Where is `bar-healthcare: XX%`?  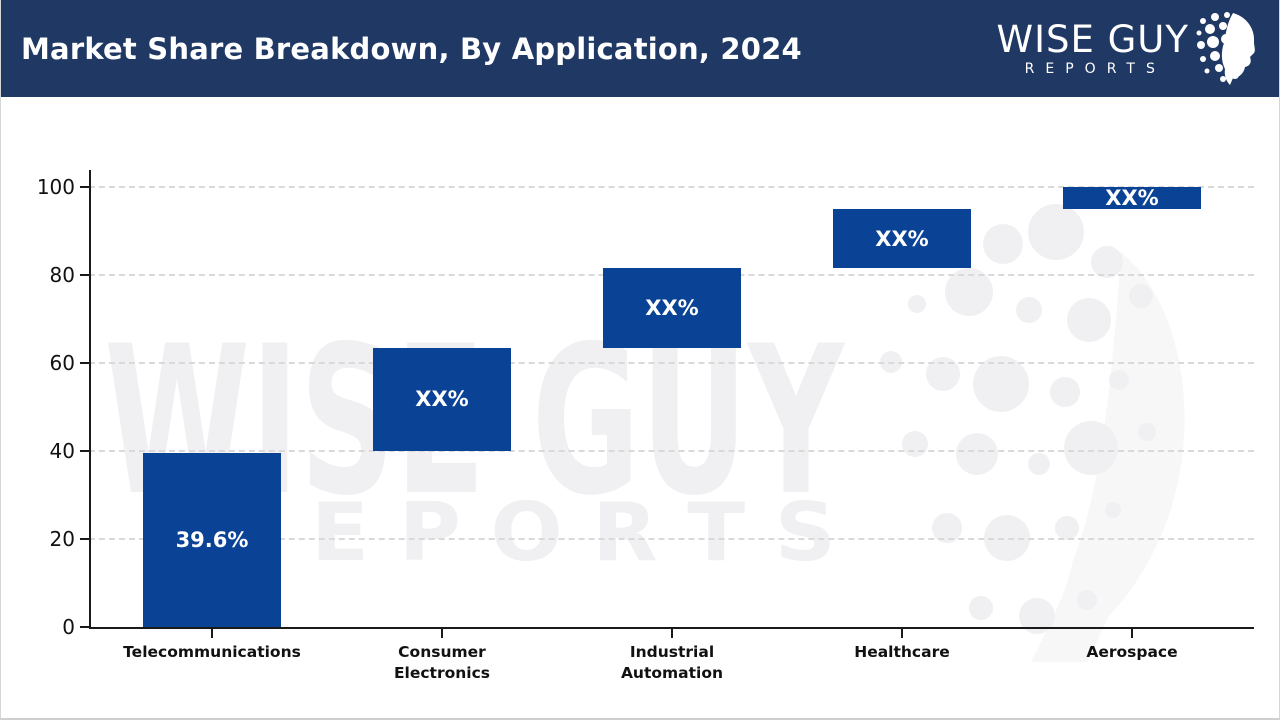
bar-healthcare: XX% is located at coordinates (902, 239).